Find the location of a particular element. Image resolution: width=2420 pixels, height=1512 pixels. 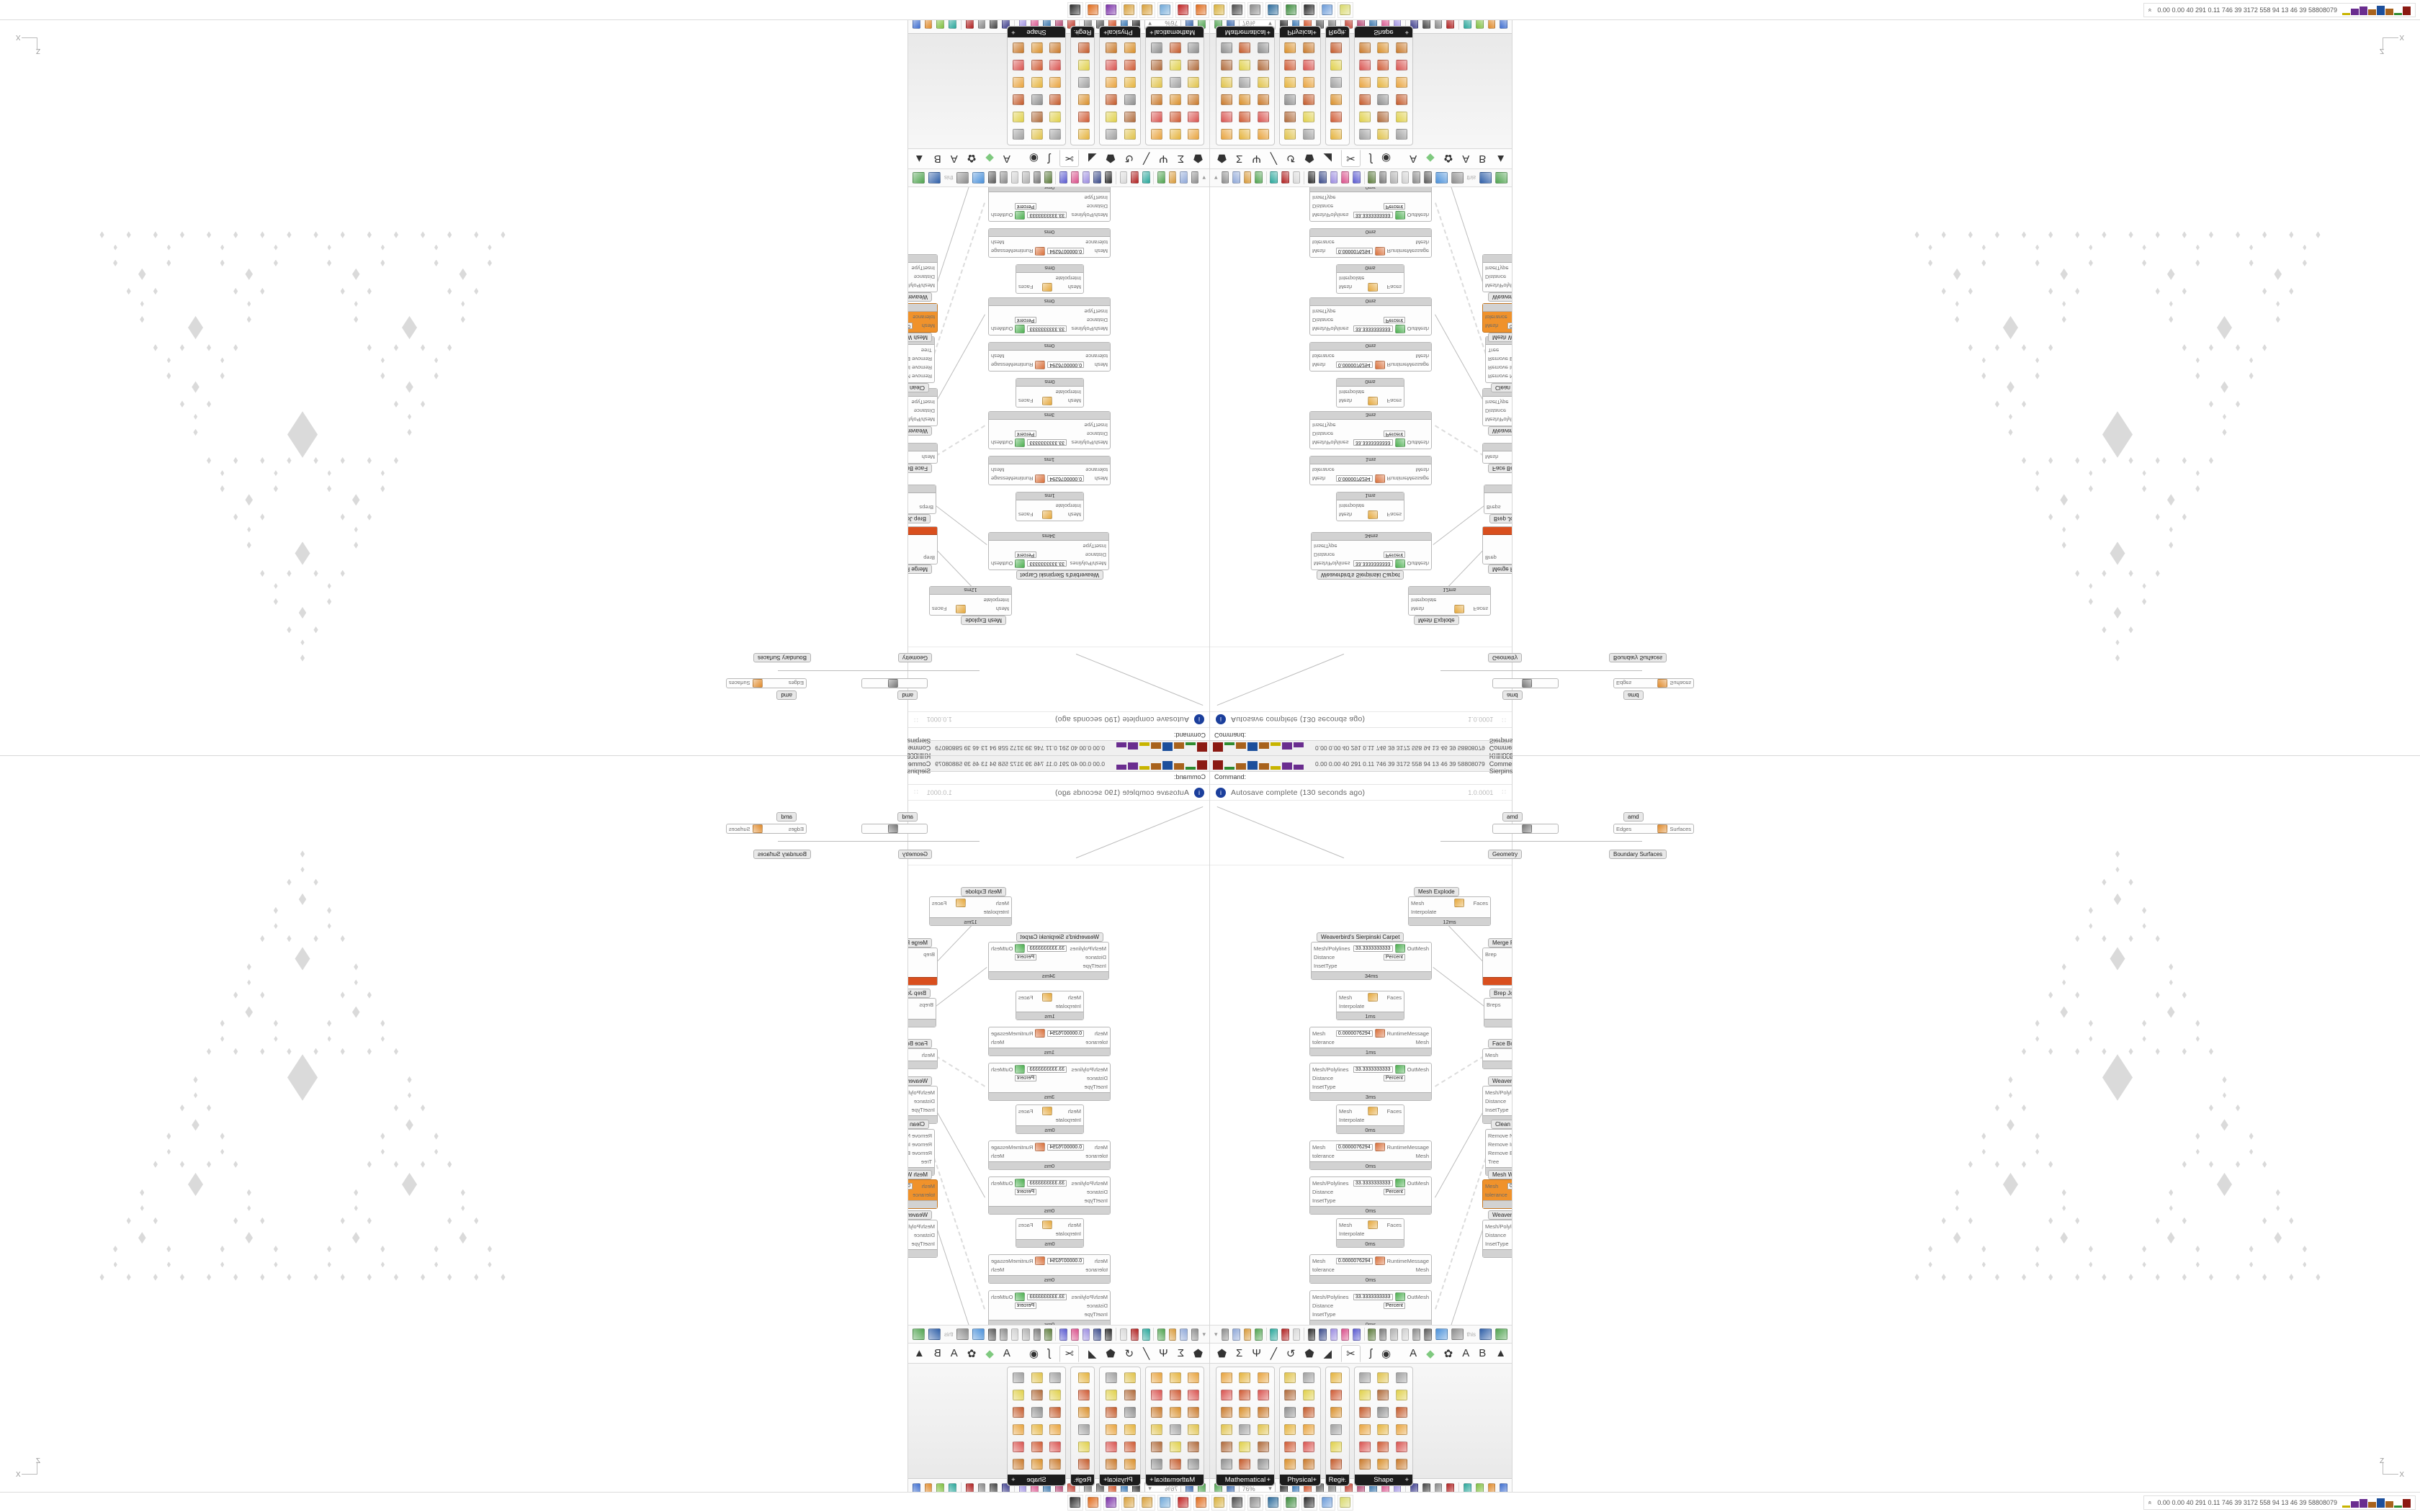

intersect-icon is located at coordinates (1097, 1334).